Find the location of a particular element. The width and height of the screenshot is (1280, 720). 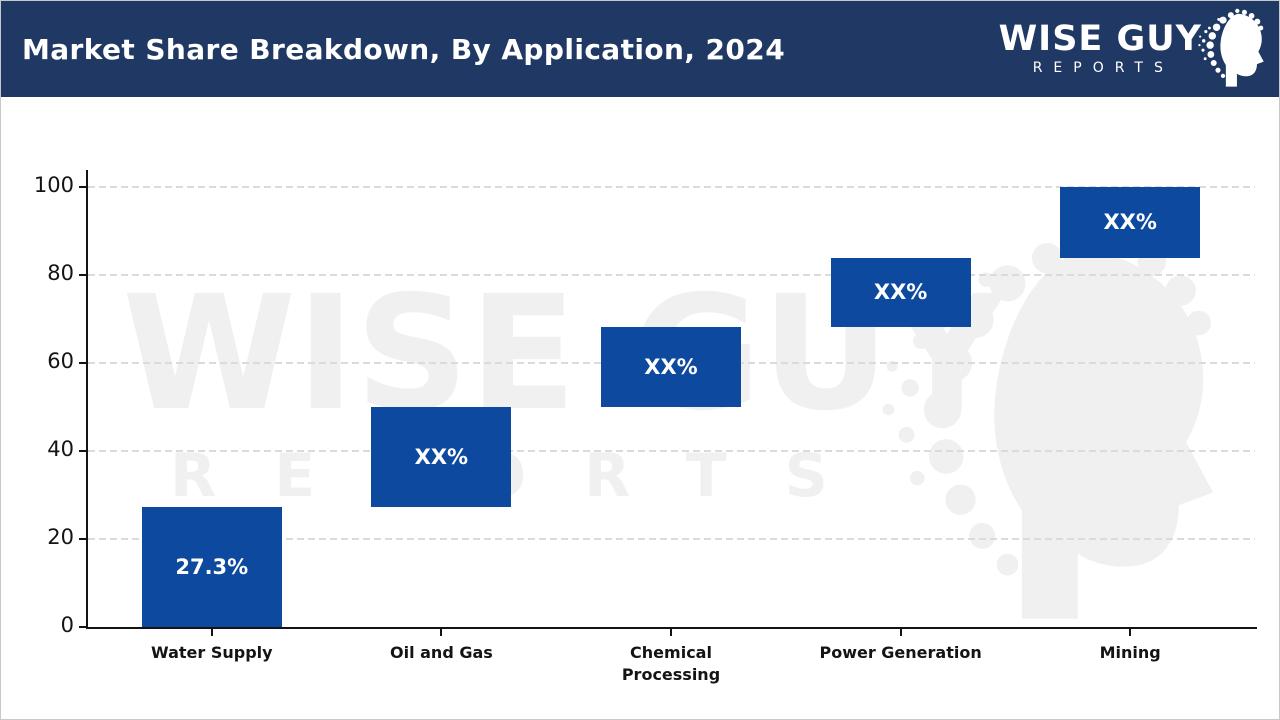

bar-mining: XX% is located at coordinates (1130, 222).